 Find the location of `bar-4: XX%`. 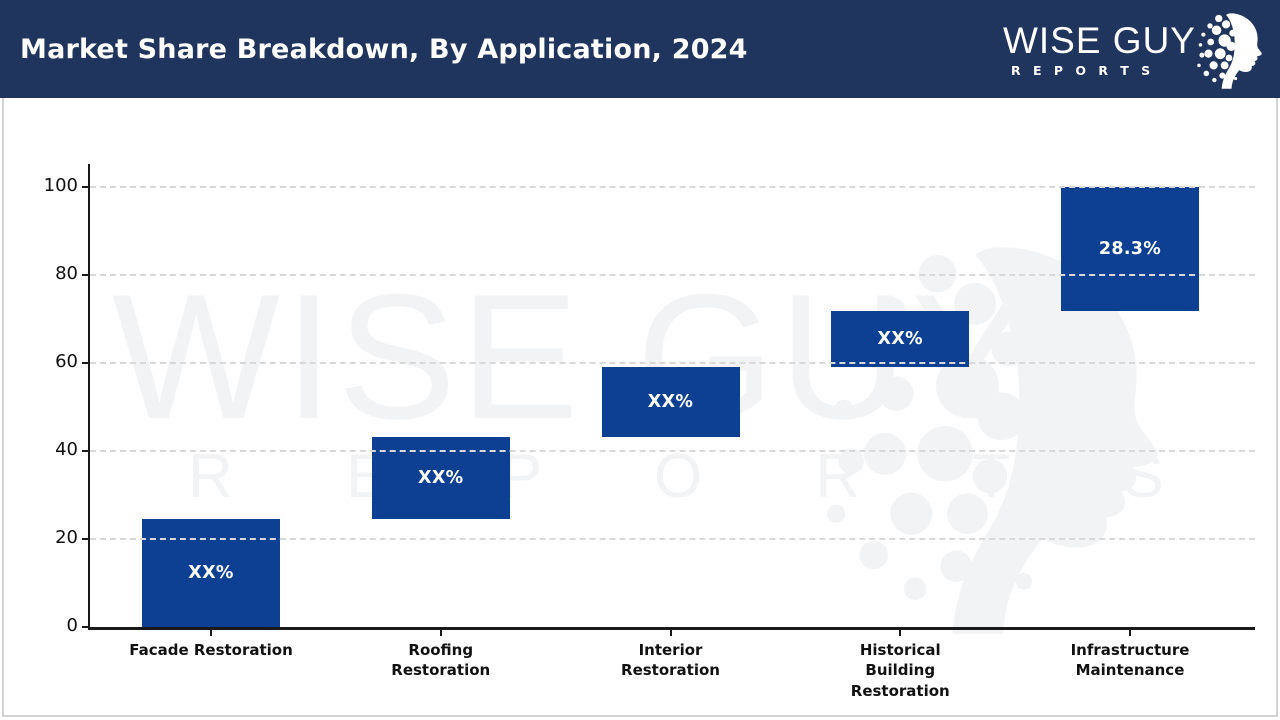

bar-4: XX% is located at coordinates (900, 339).